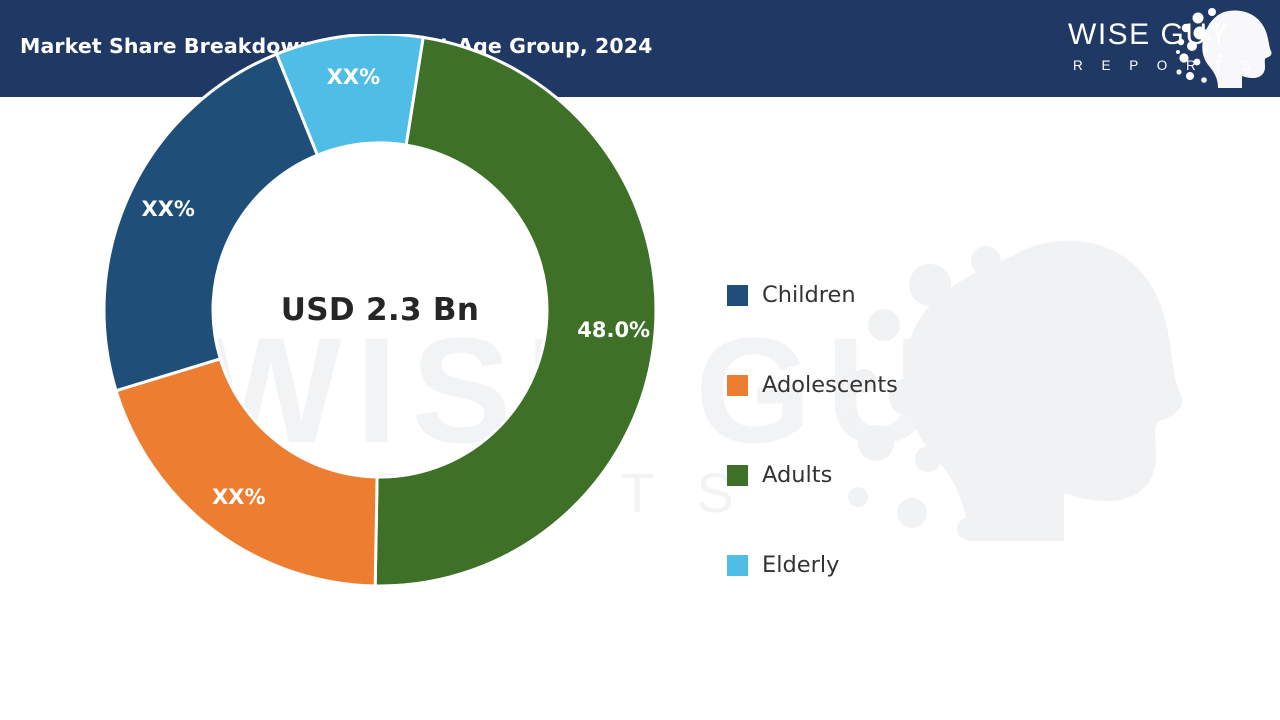 The width and height of the screenshot is (1280, 720). I want to click on legend-item-children: Children, so click(877, 295).